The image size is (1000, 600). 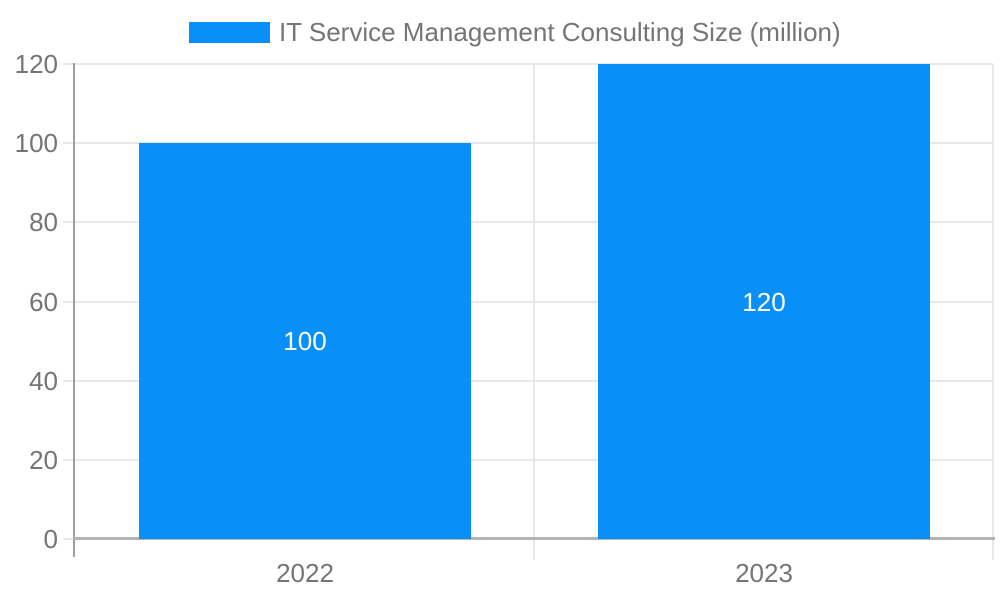 I want to click on y-axis-tick-label: 100, so click(x=36, y=143).